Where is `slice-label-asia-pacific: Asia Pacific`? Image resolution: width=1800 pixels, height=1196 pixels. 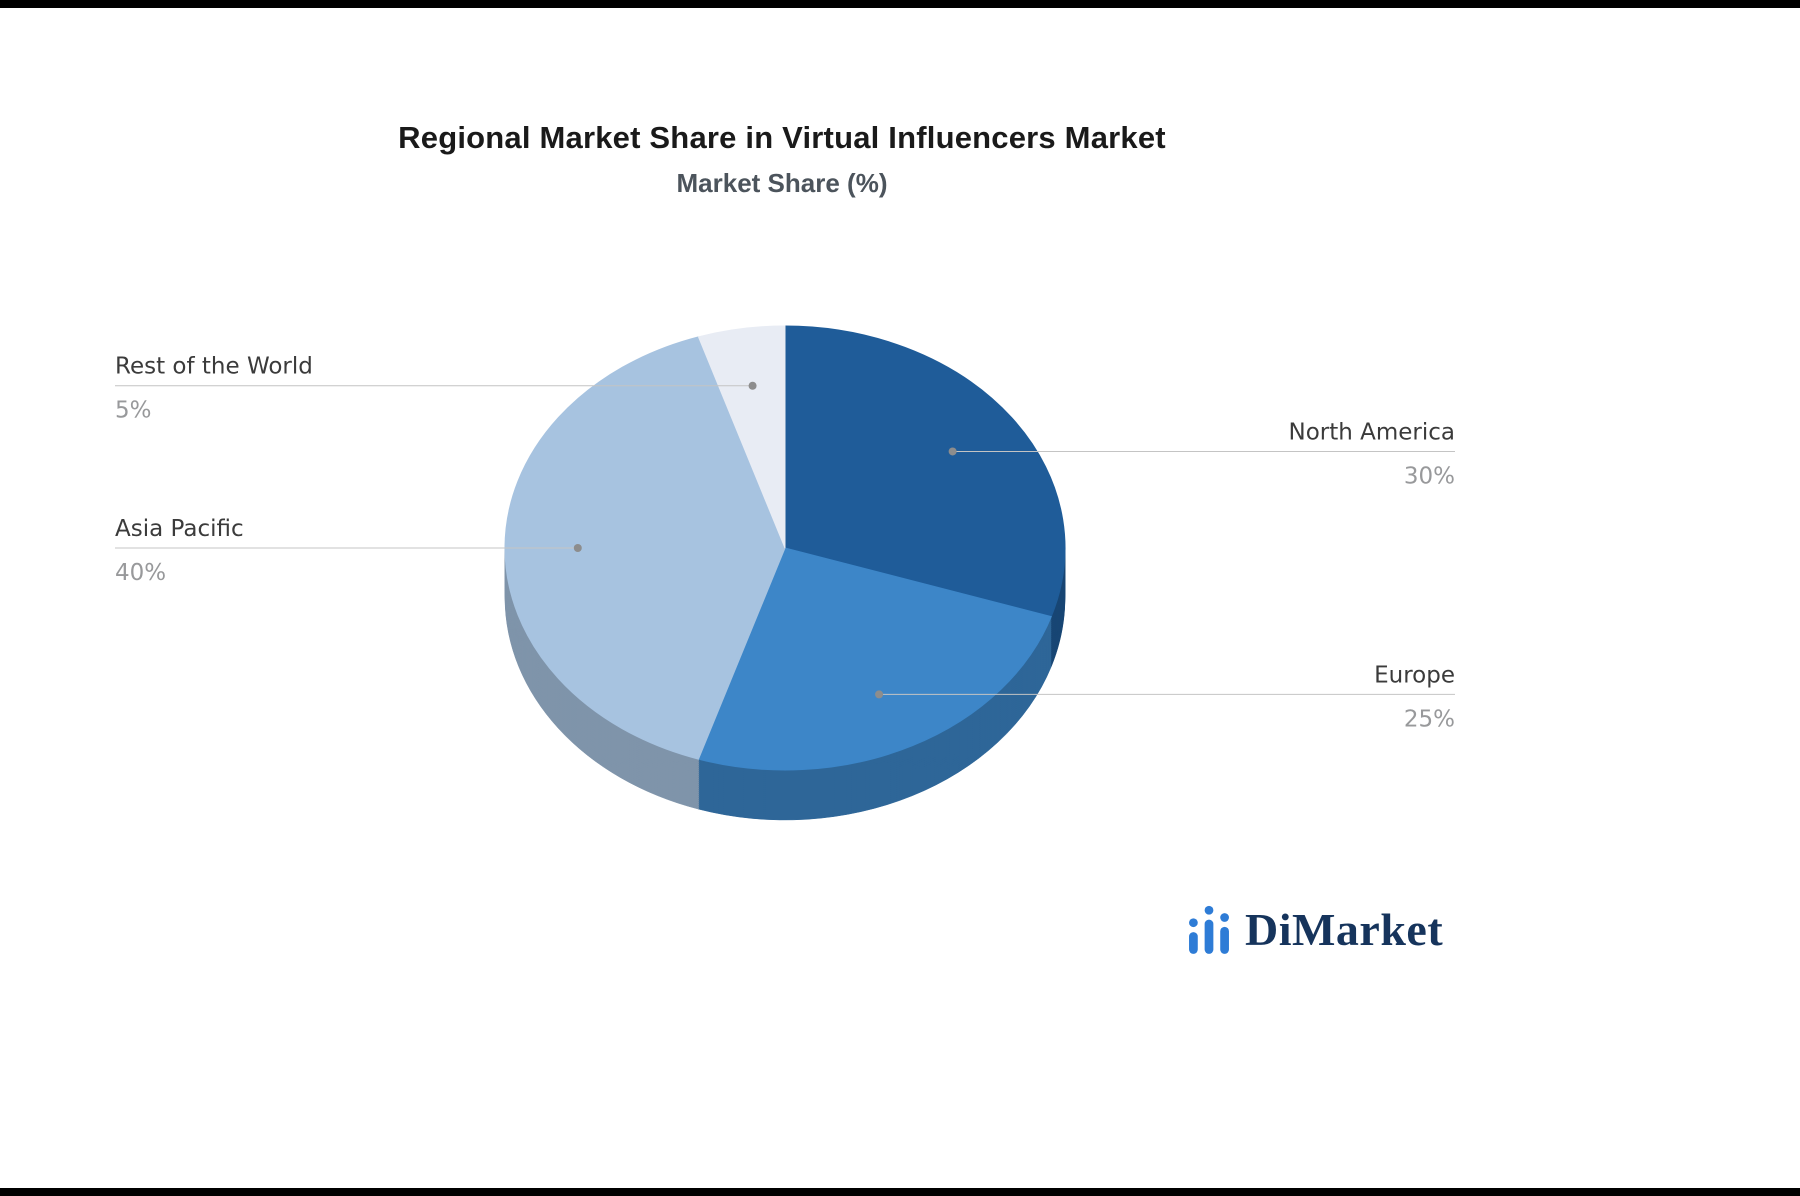
slice-label-asia-pacific: Asia Pacific is located at coordinates (179, 529).